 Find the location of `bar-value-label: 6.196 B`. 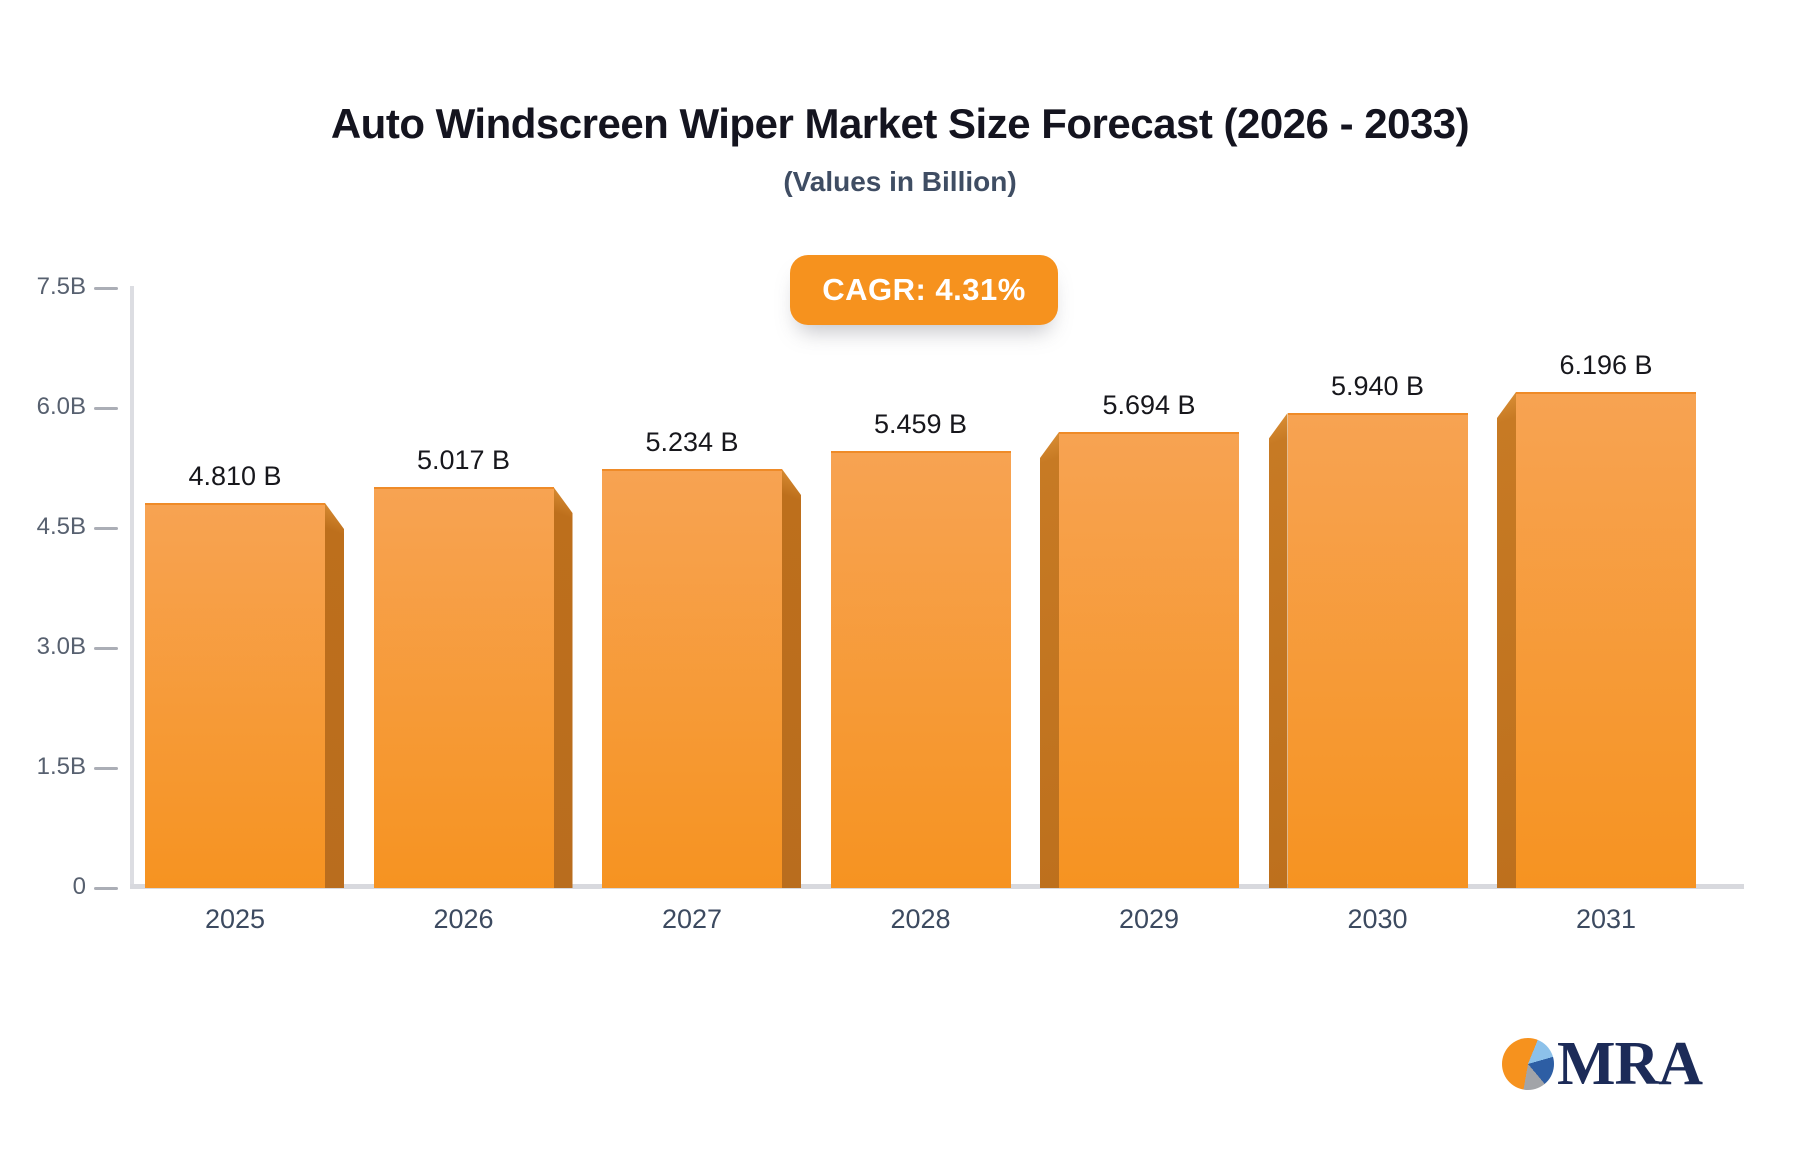

bar-value-label: 6.196 B is located at coordinates (1606, 365).